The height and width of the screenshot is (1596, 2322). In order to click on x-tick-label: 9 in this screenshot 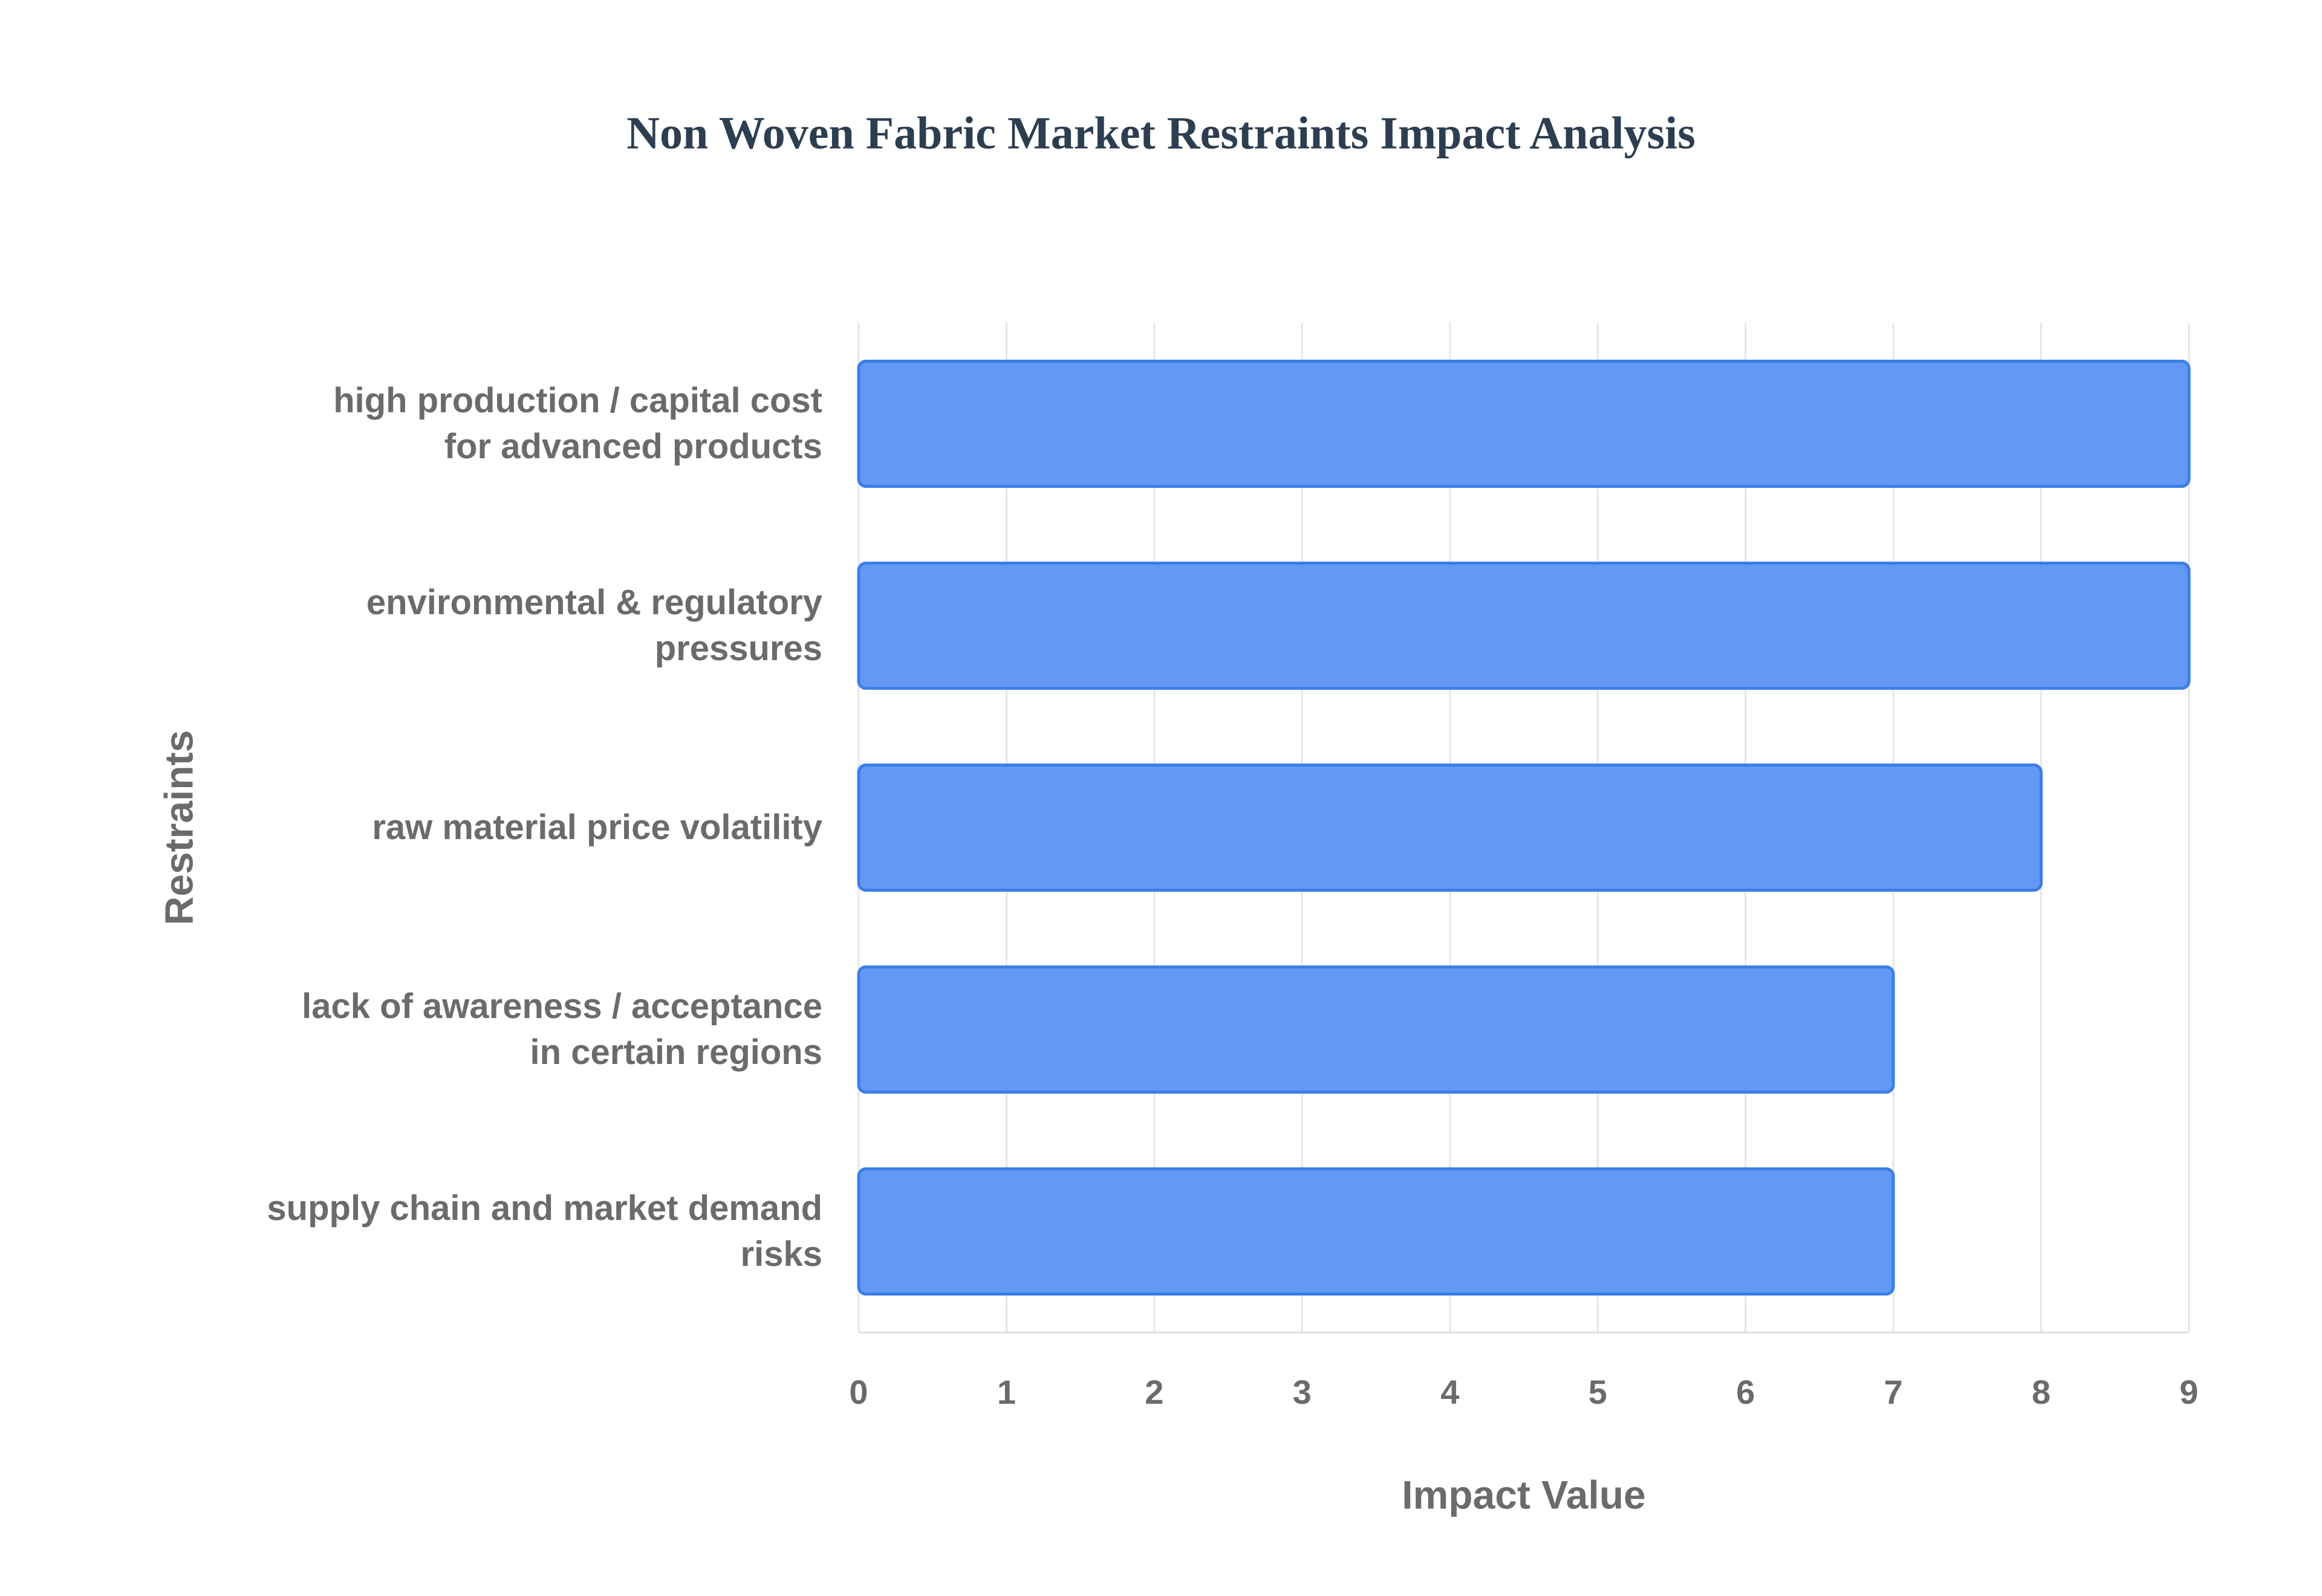, I will do `click(2188, 1392)`.